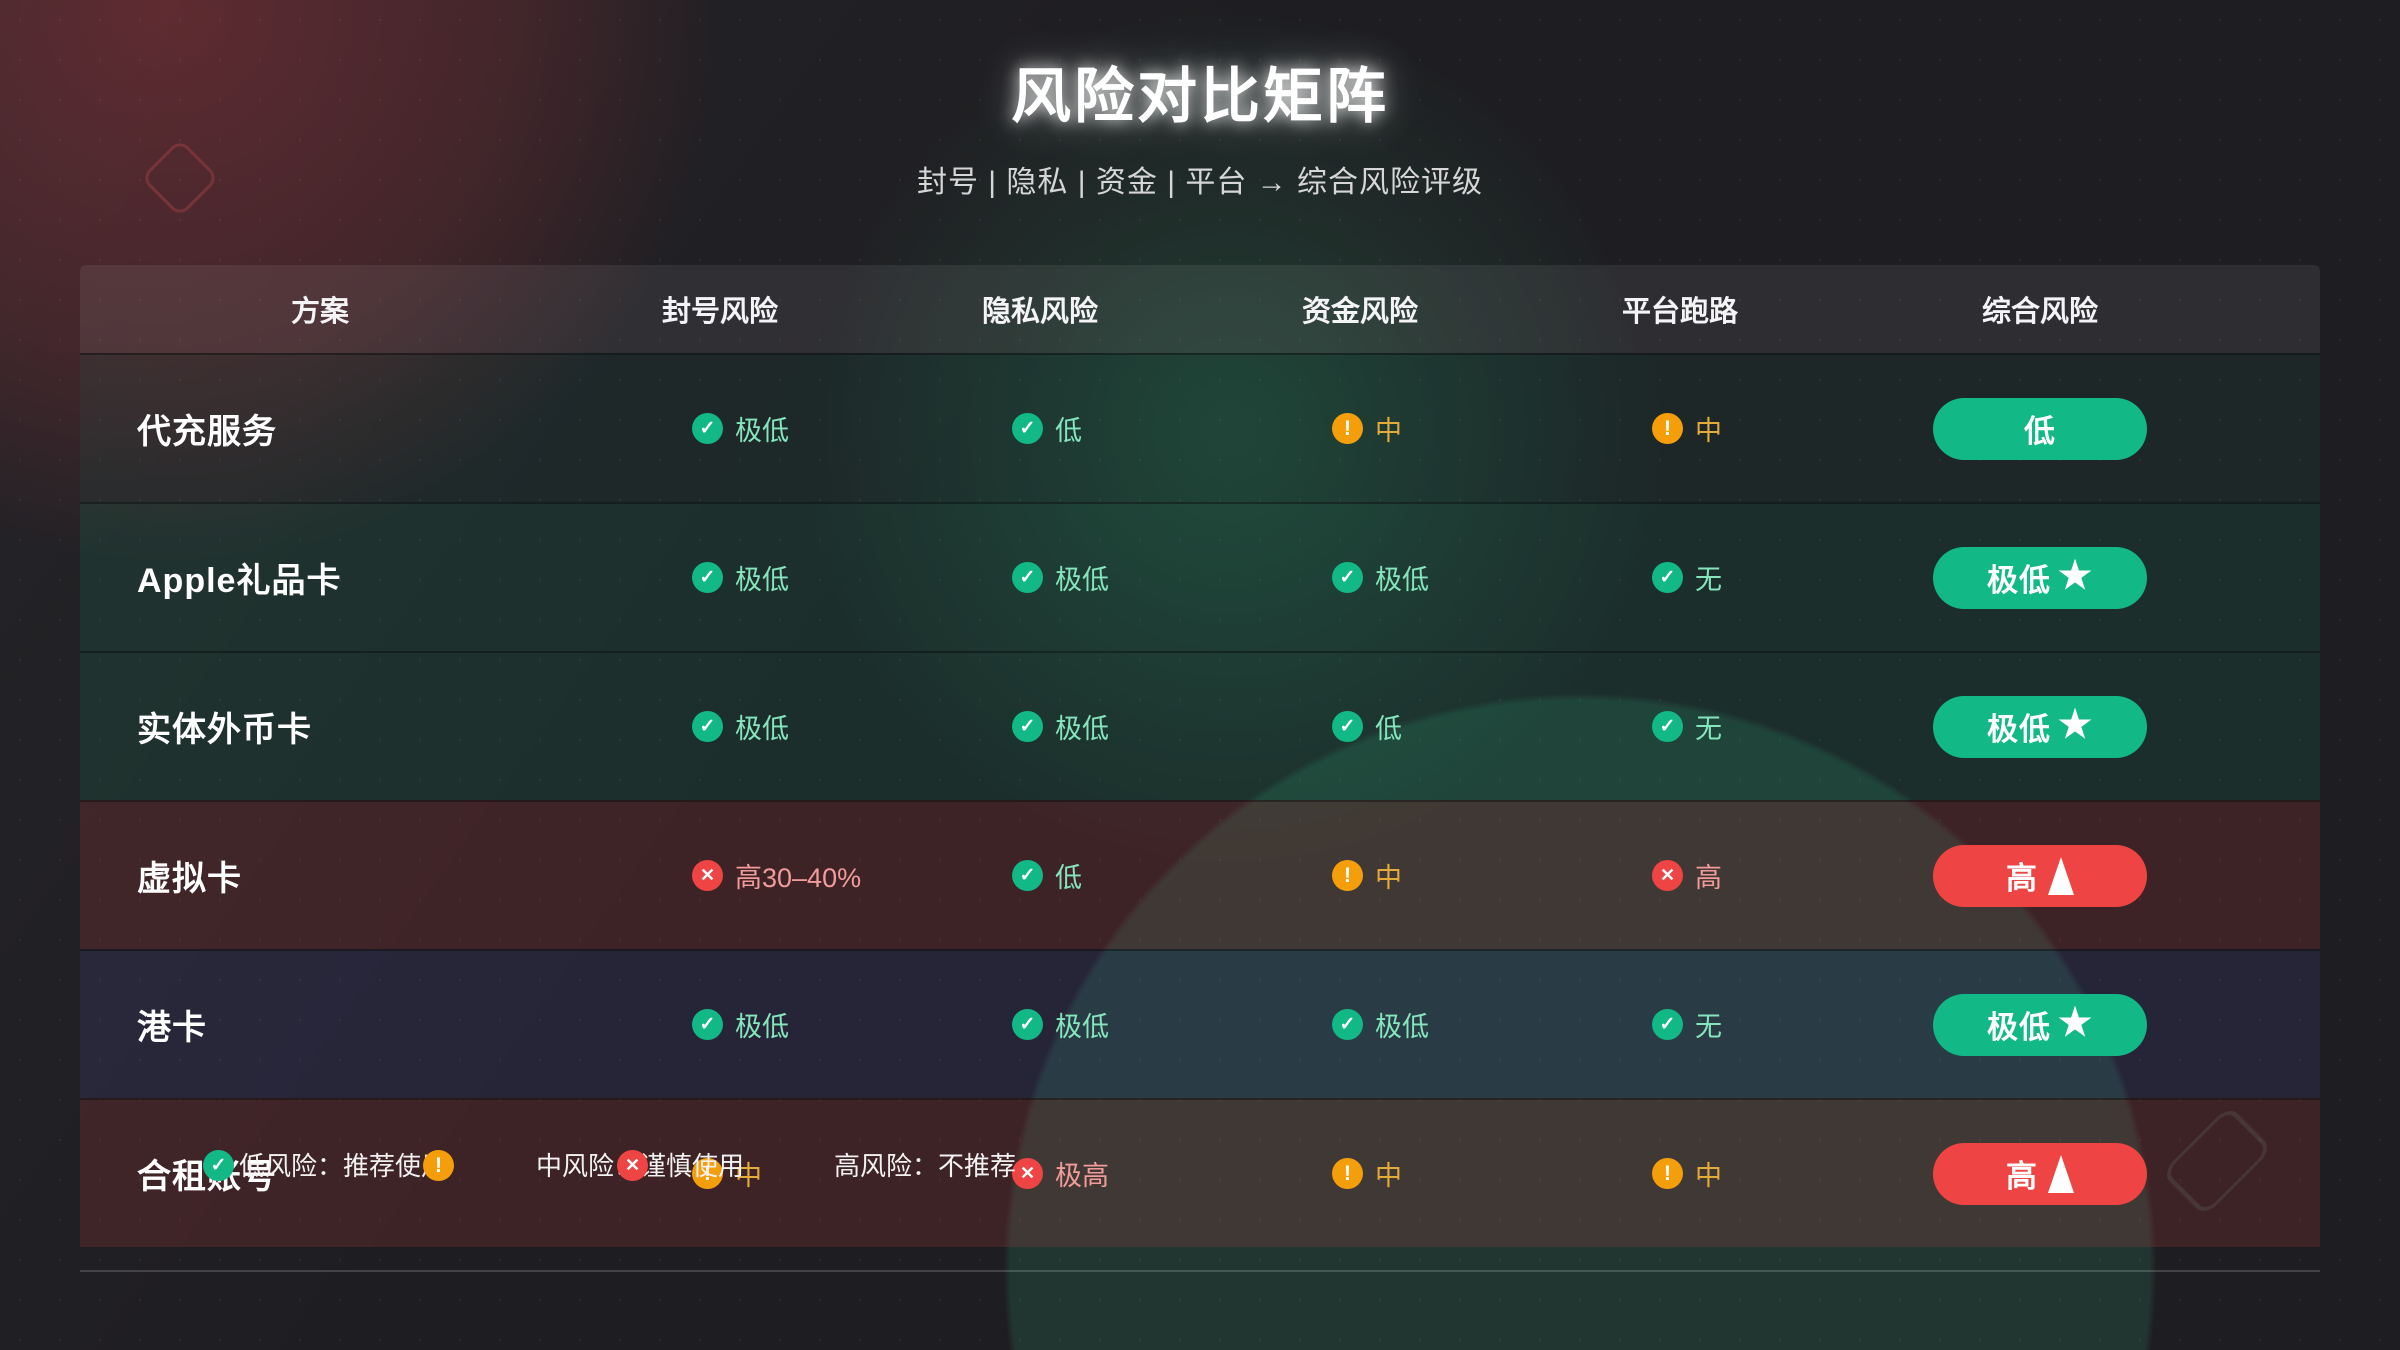 The image size is (2400, 1350). What do you see at coordinates (319, 312) in the screenshot?
I see `column-header-1: 方案` at bounding box center [319, 312].